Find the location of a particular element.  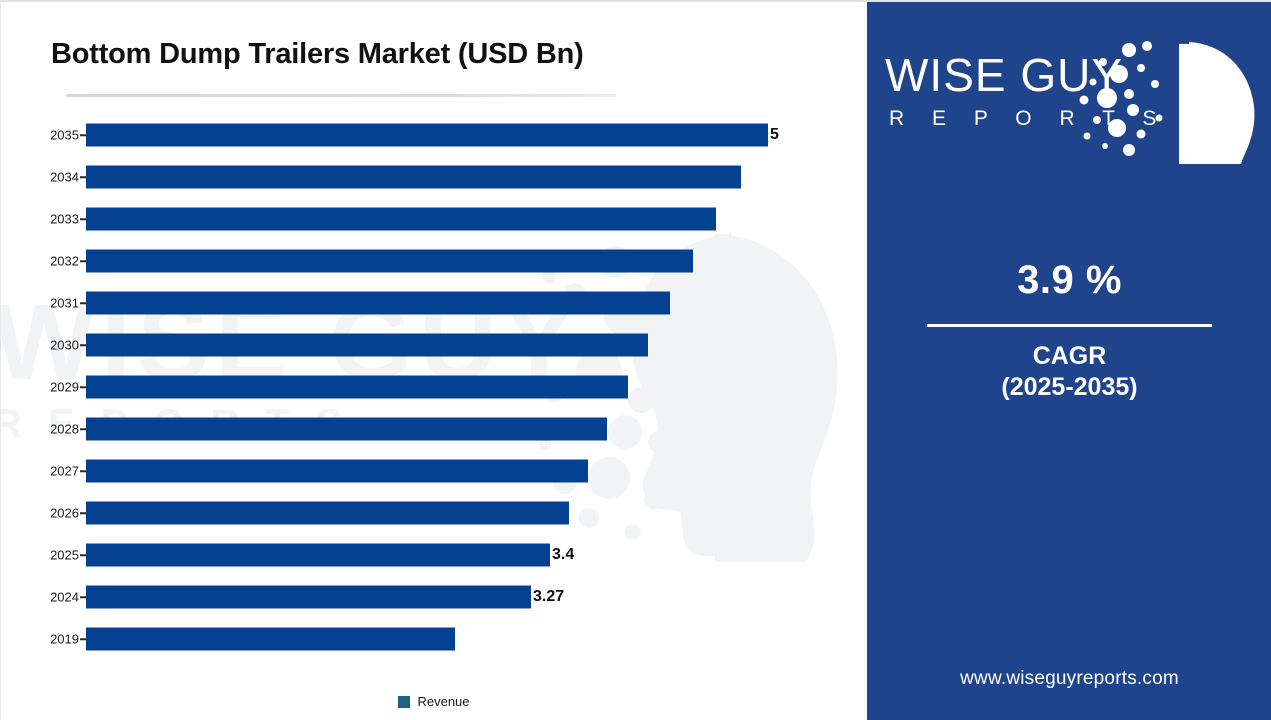

bar-row: 2019 is located at coordinates (434, 639).